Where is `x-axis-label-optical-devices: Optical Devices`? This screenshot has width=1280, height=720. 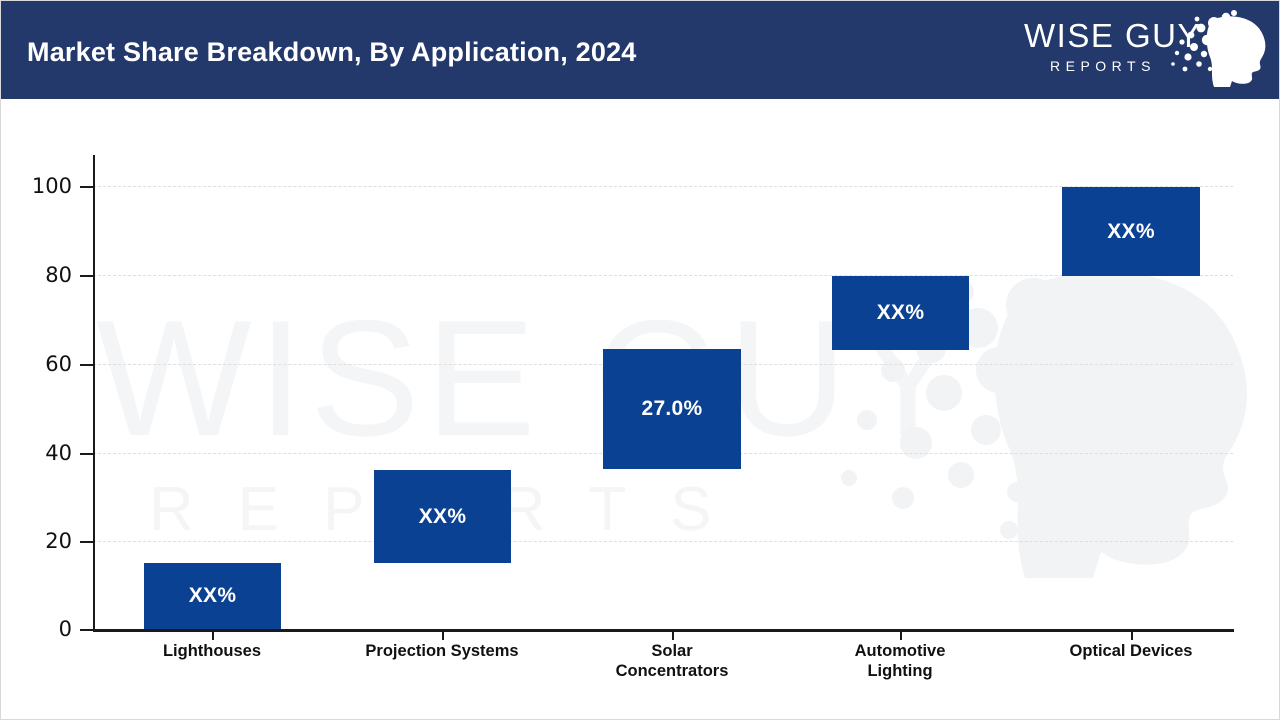
x-axis-label-optical-devices: Optical Devices is located at coordinates (1131, 651).